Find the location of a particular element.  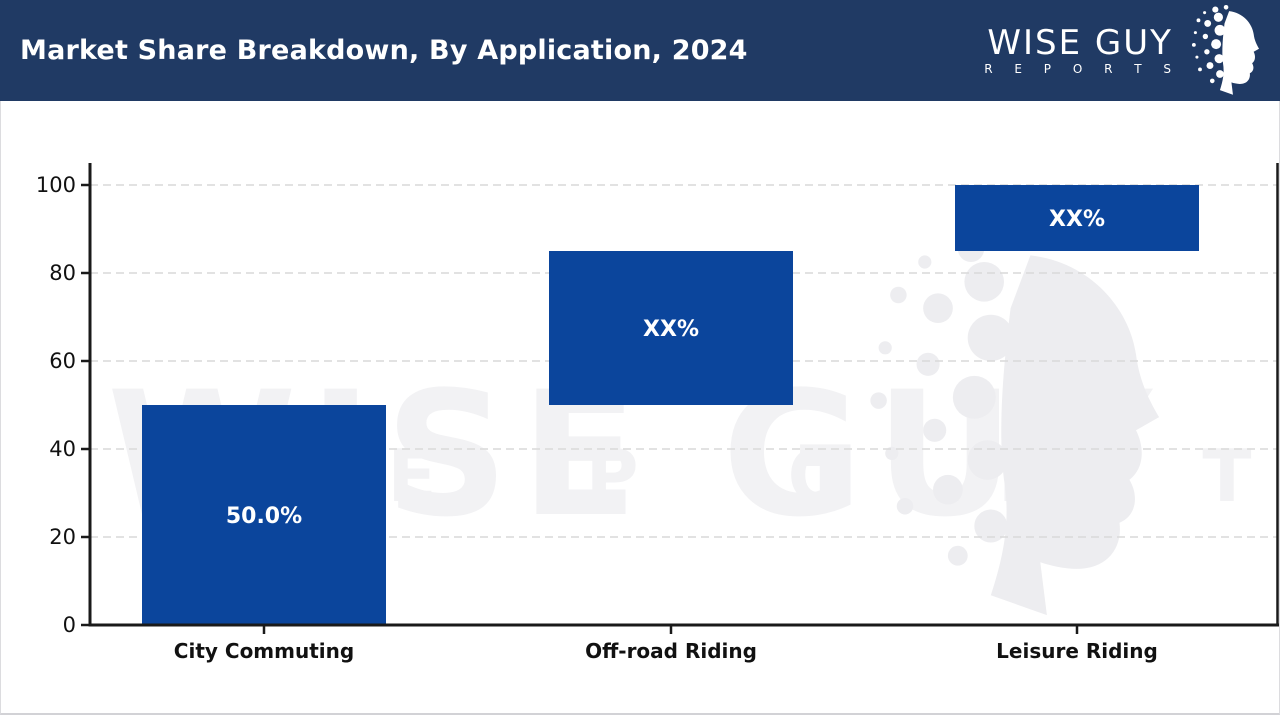

logo-line2: R E P O R T S is located at coordinates (1082, 69).